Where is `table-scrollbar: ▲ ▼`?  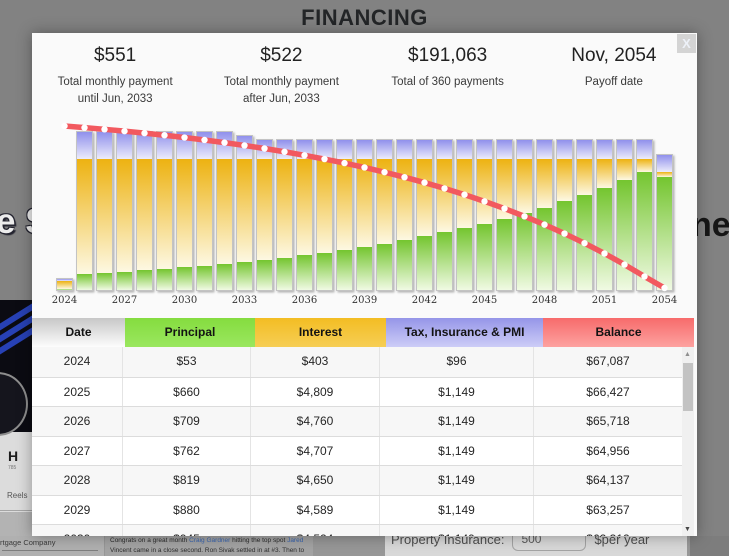 table-scrollbar: ▲ ▼ is located at coordinates (688, 441).